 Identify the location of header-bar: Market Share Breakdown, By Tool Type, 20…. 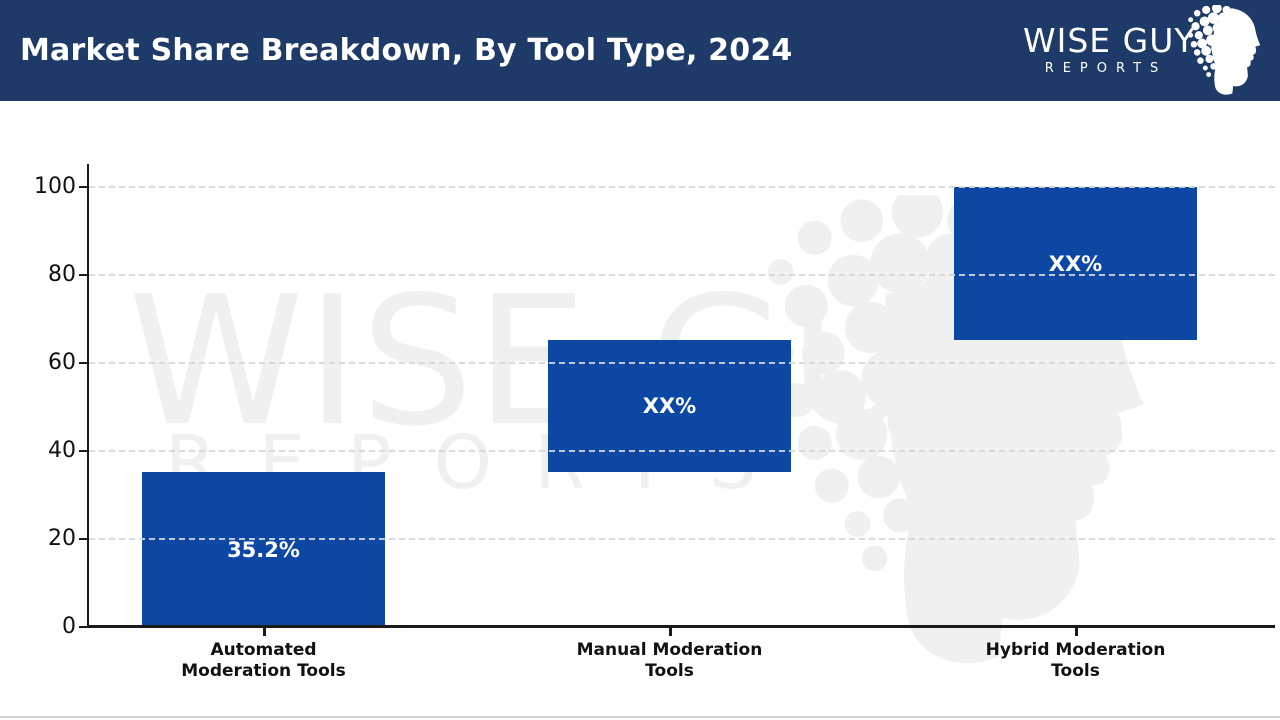
(640, 50).